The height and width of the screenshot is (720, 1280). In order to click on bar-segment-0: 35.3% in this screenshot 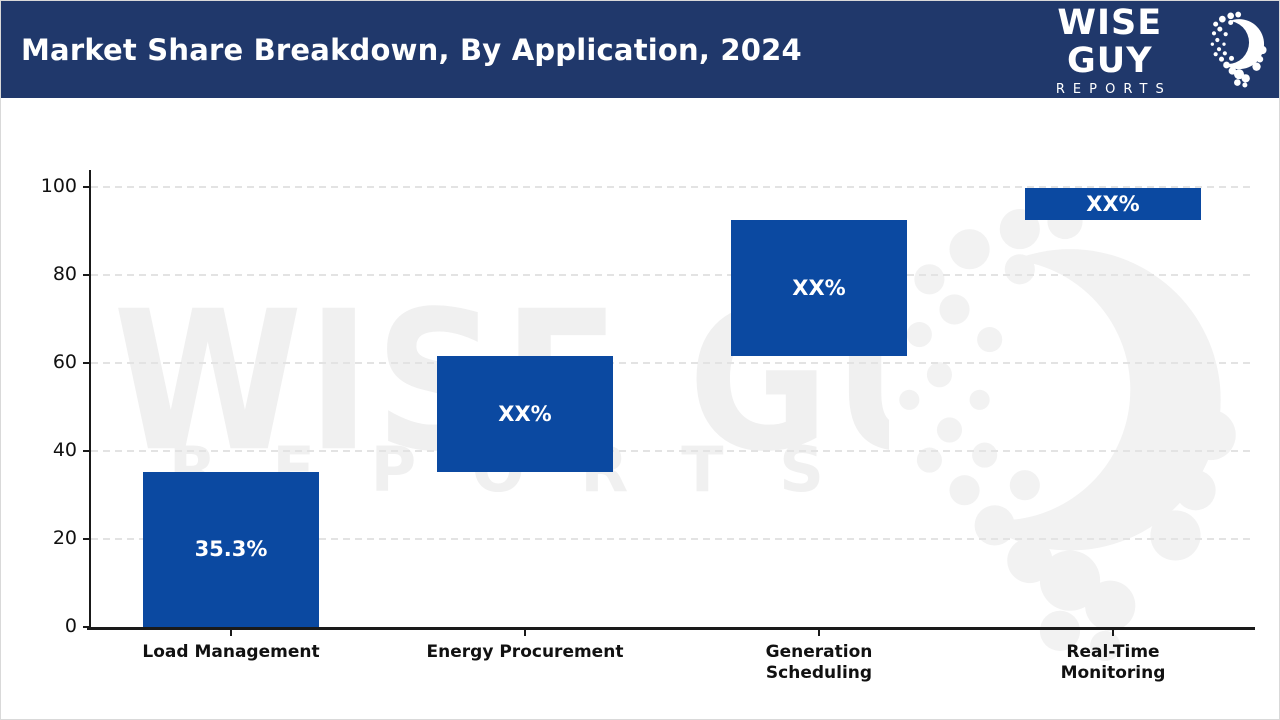, I will do `click(231, 549)`.